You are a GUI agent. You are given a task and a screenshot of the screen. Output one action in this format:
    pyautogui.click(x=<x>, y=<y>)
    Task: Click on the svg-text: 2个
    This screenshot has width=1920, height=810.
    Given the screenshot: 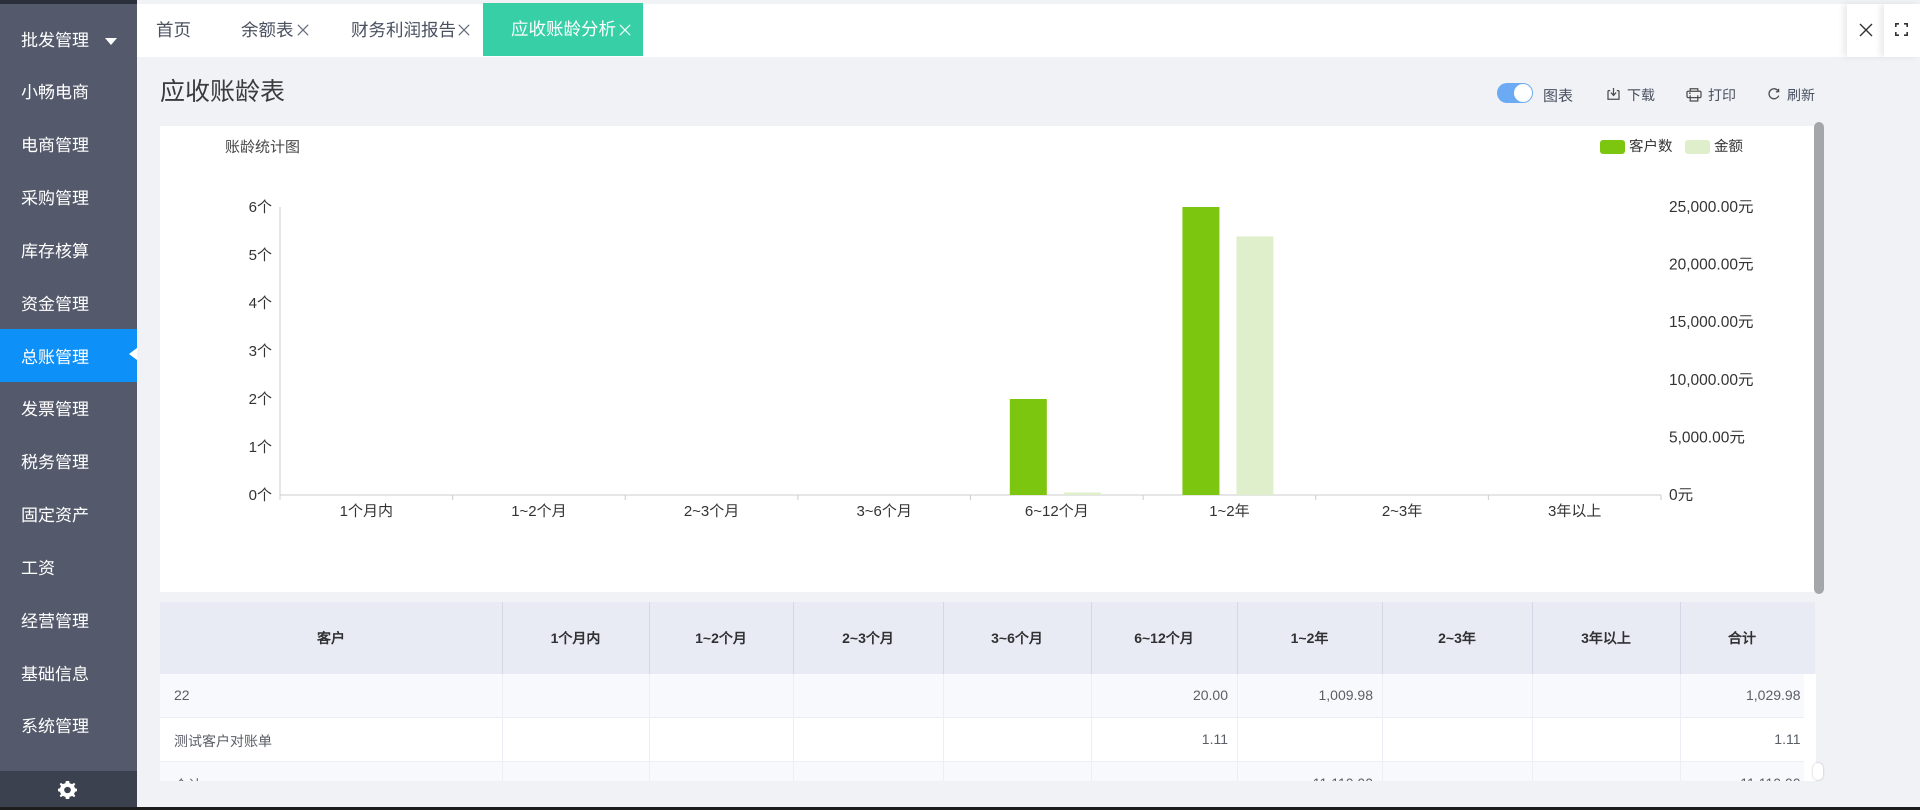 What is the action you would take?
    pyautogui.click(x=260, y=399)
    